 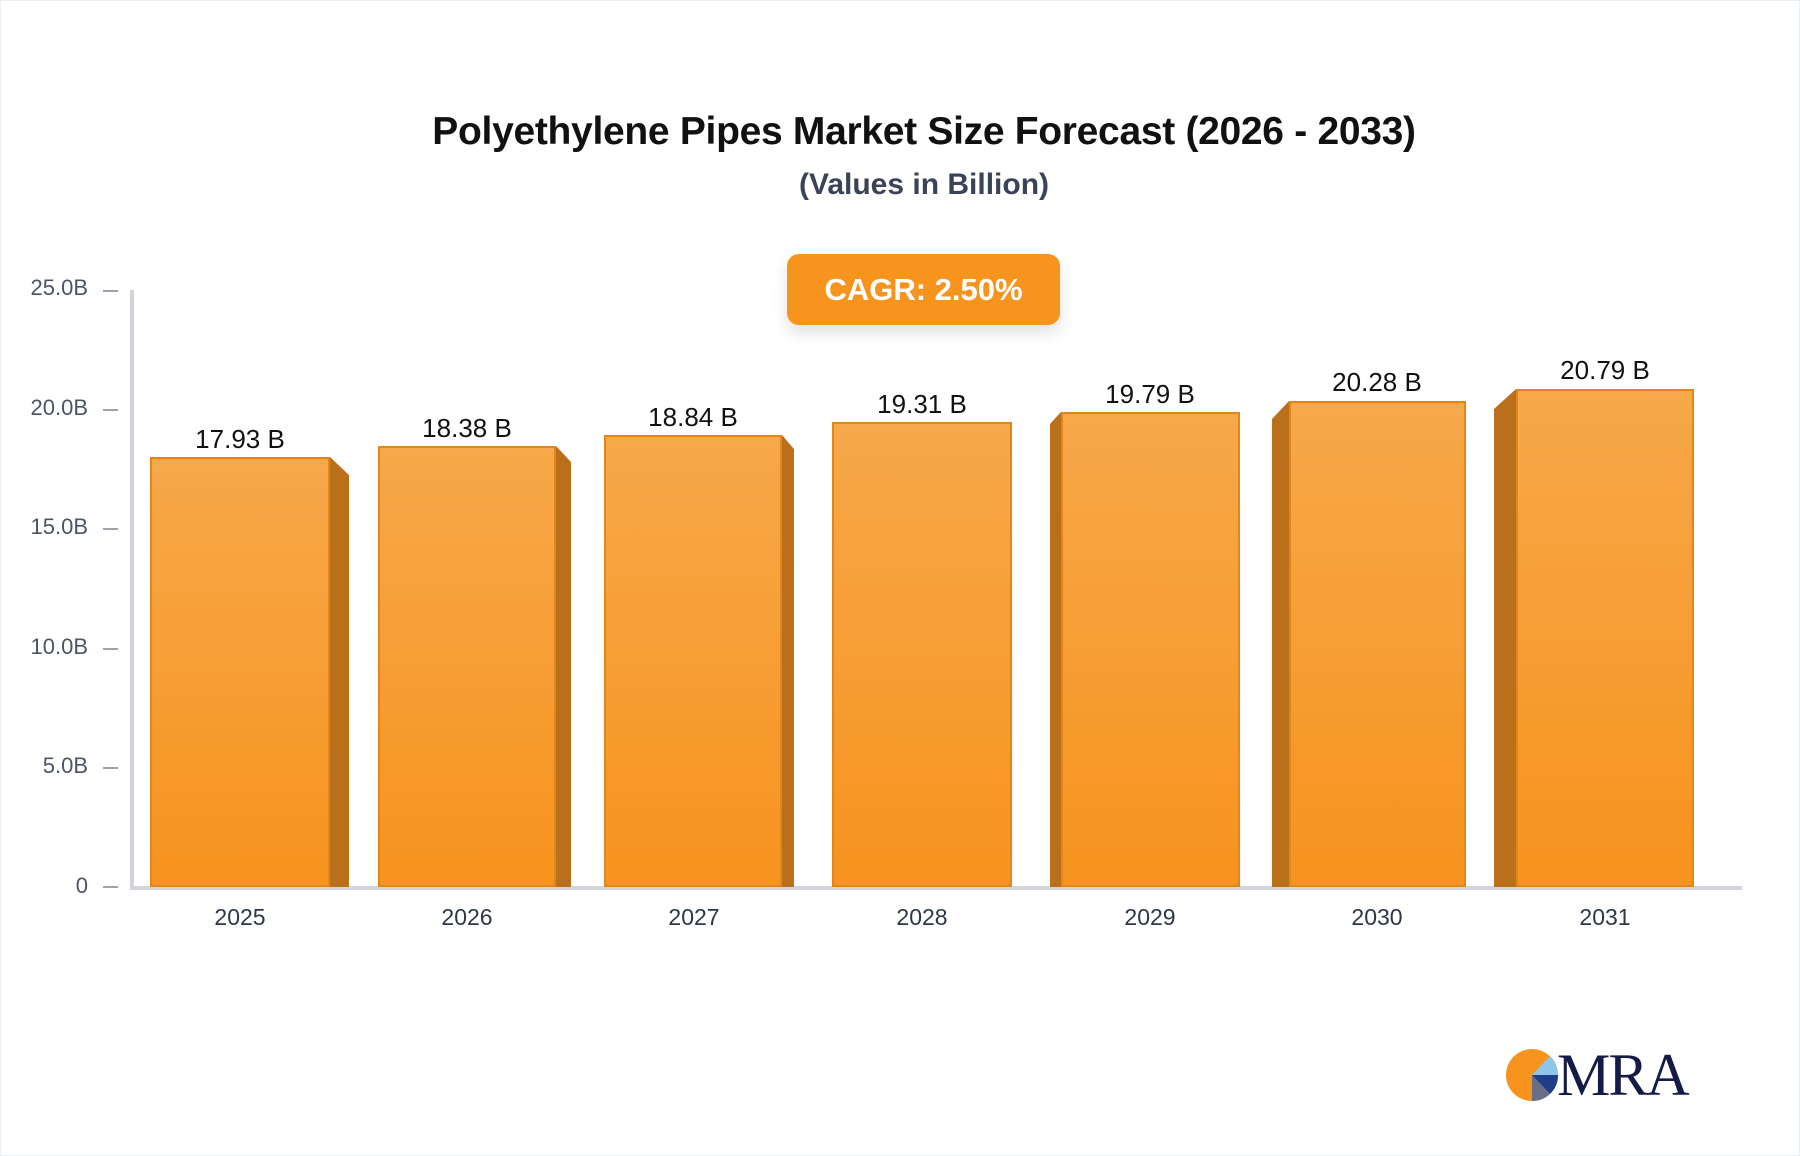 I want to click on bar-2025, so click(x=240, y=672).